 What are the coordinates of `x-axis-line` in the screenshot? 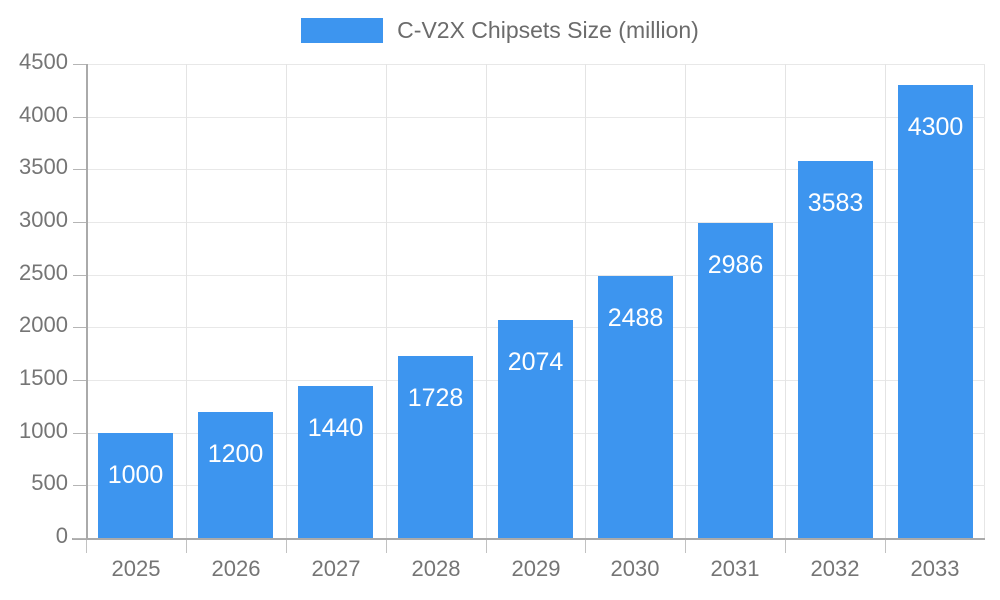 It's located at (528, 539).